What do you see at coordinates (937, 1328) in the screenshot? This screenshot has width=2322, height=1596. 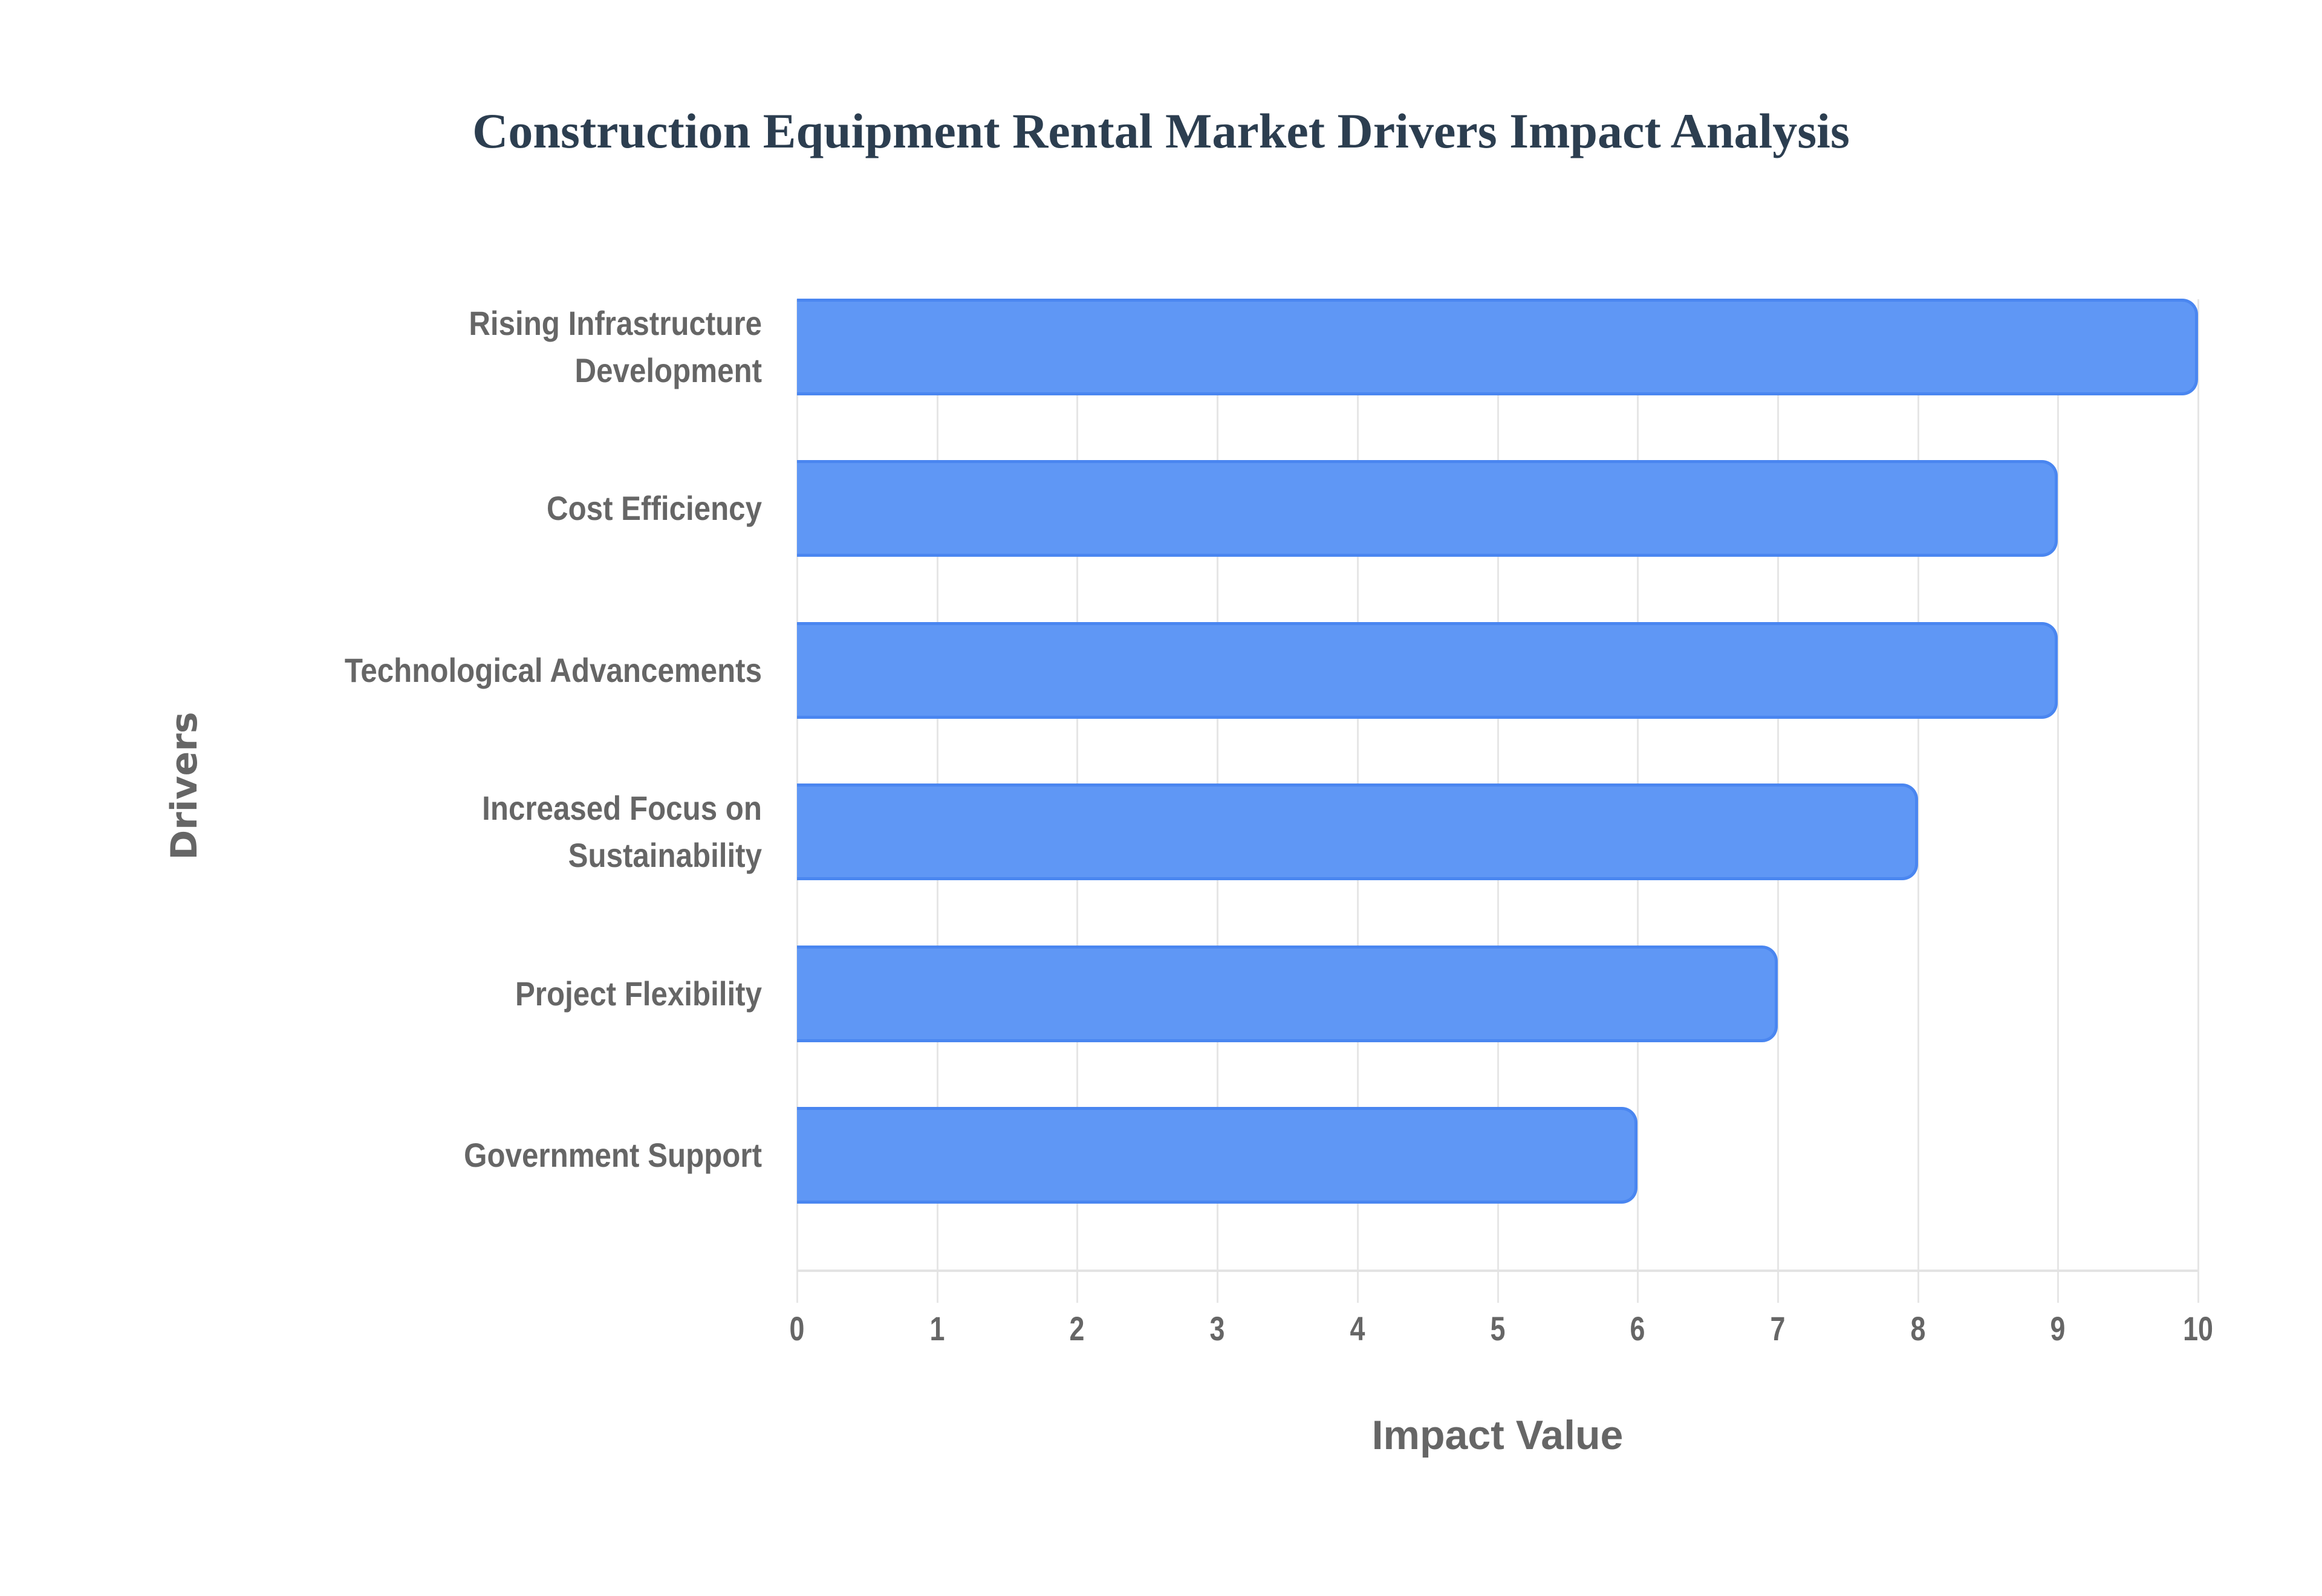 I see `x-tick-label: 1` at bounding box center [937, 1328].